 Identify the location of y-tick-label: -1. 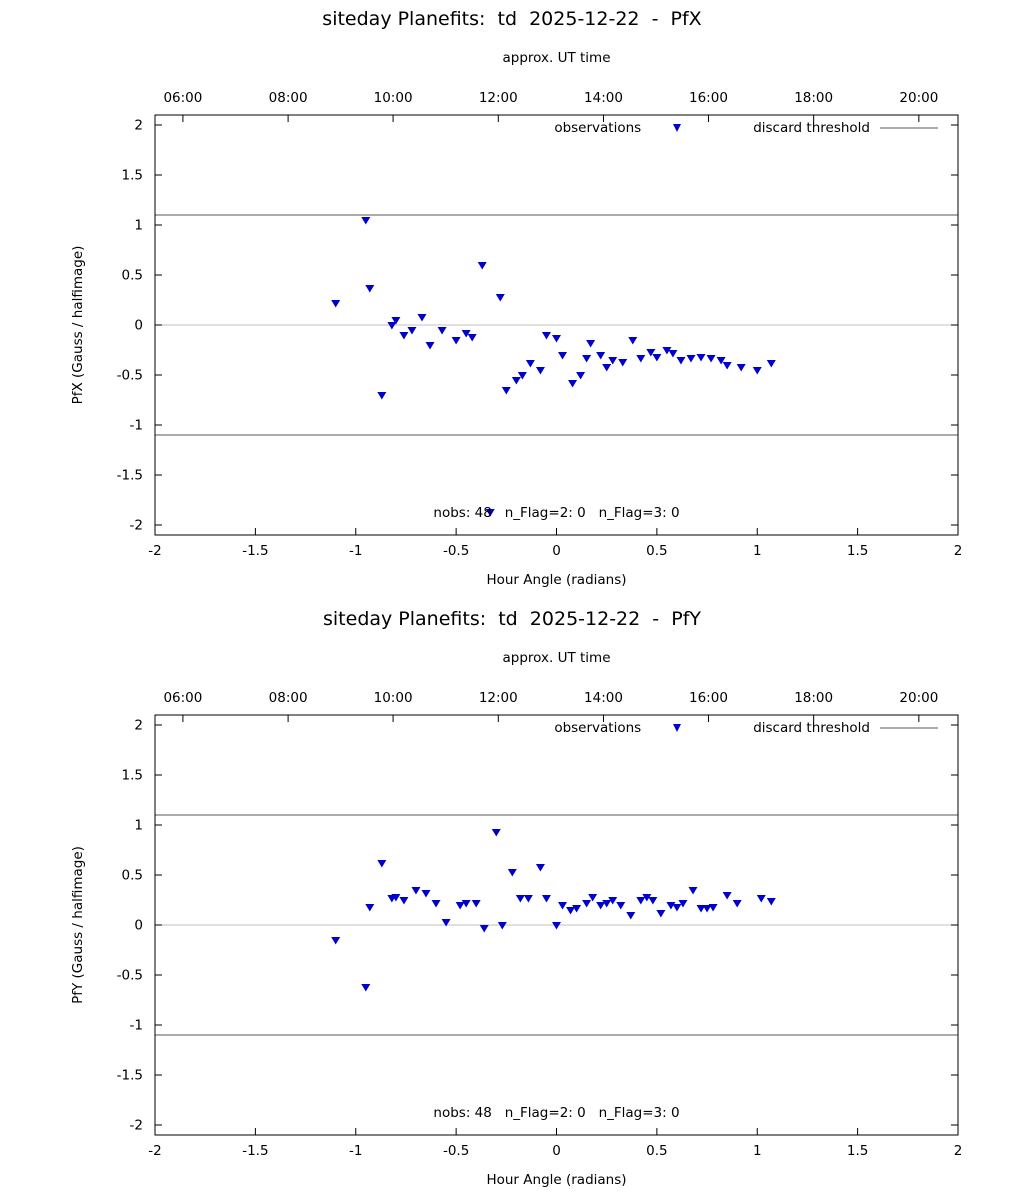
(136, 426).